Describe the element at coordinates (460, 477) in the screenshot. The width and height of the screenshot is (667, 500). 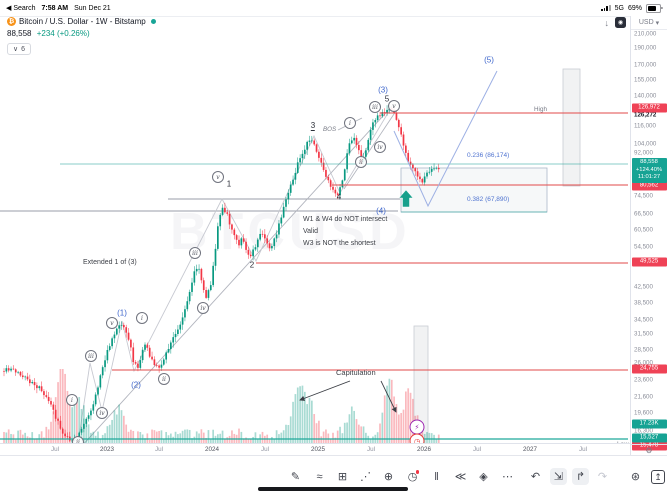
I see `bar-replay-icon: ≪` at that location.